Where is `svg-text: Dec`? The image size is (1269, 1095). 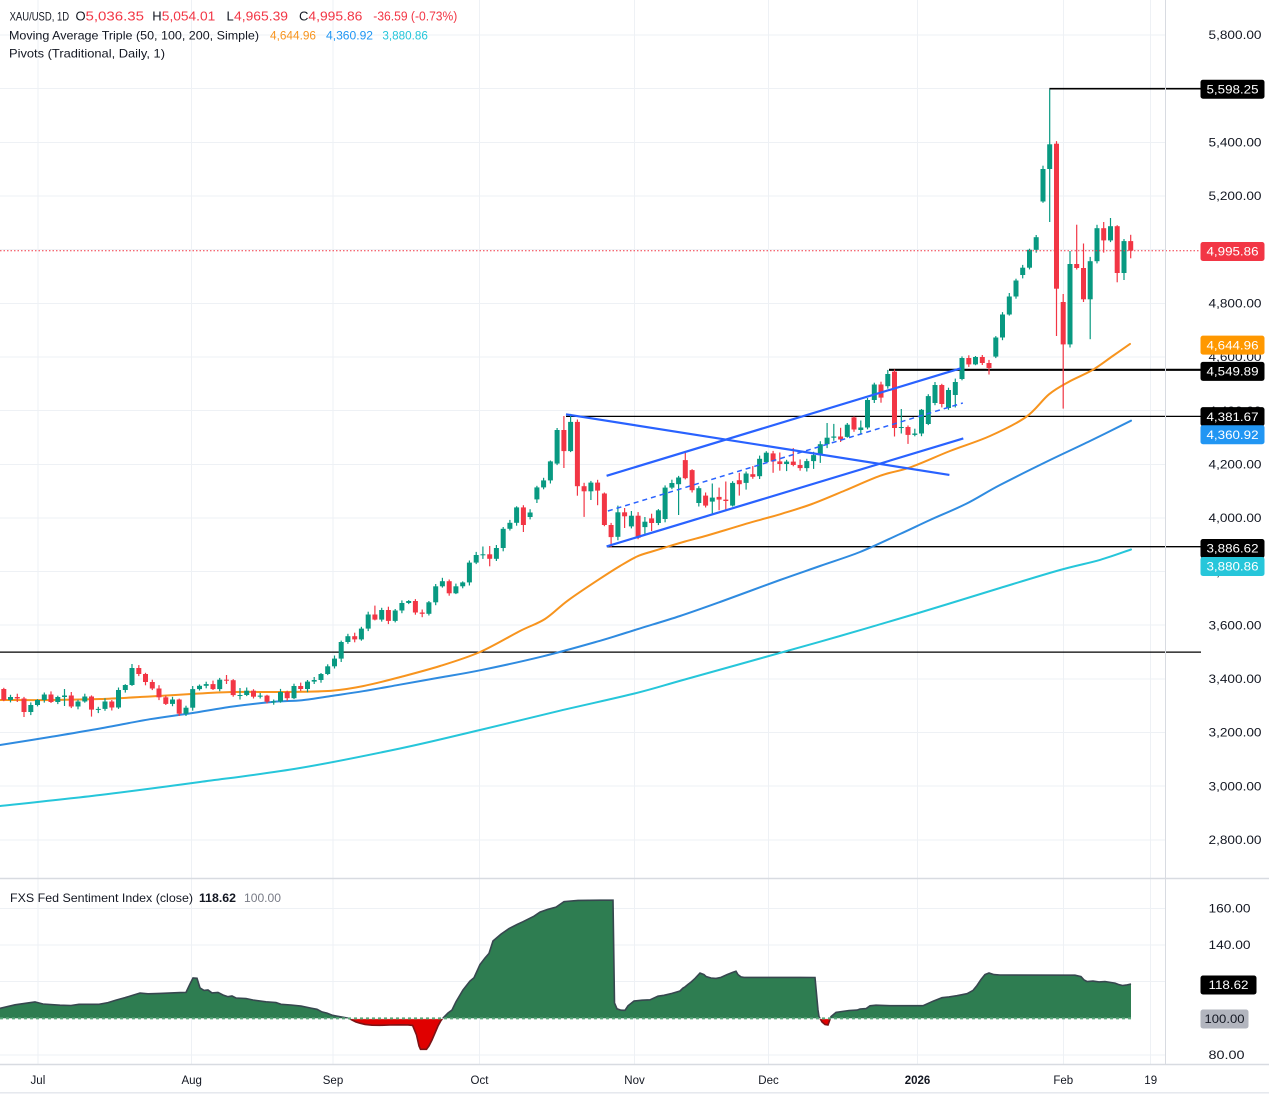 svg-text: Dec is located at coordinates (768, 1081).